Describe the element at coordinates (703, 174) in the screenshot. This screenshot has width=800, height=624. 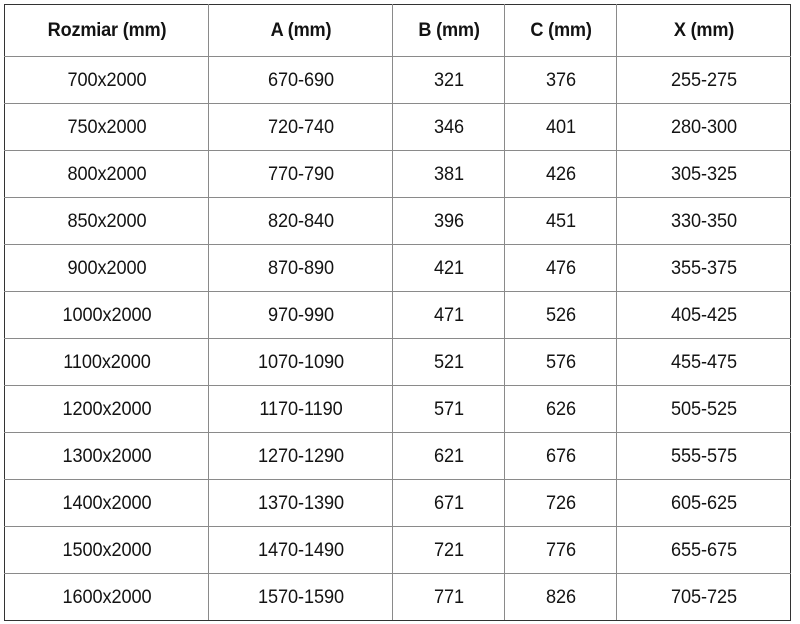
I see `cell-x: 305-325` at that location.